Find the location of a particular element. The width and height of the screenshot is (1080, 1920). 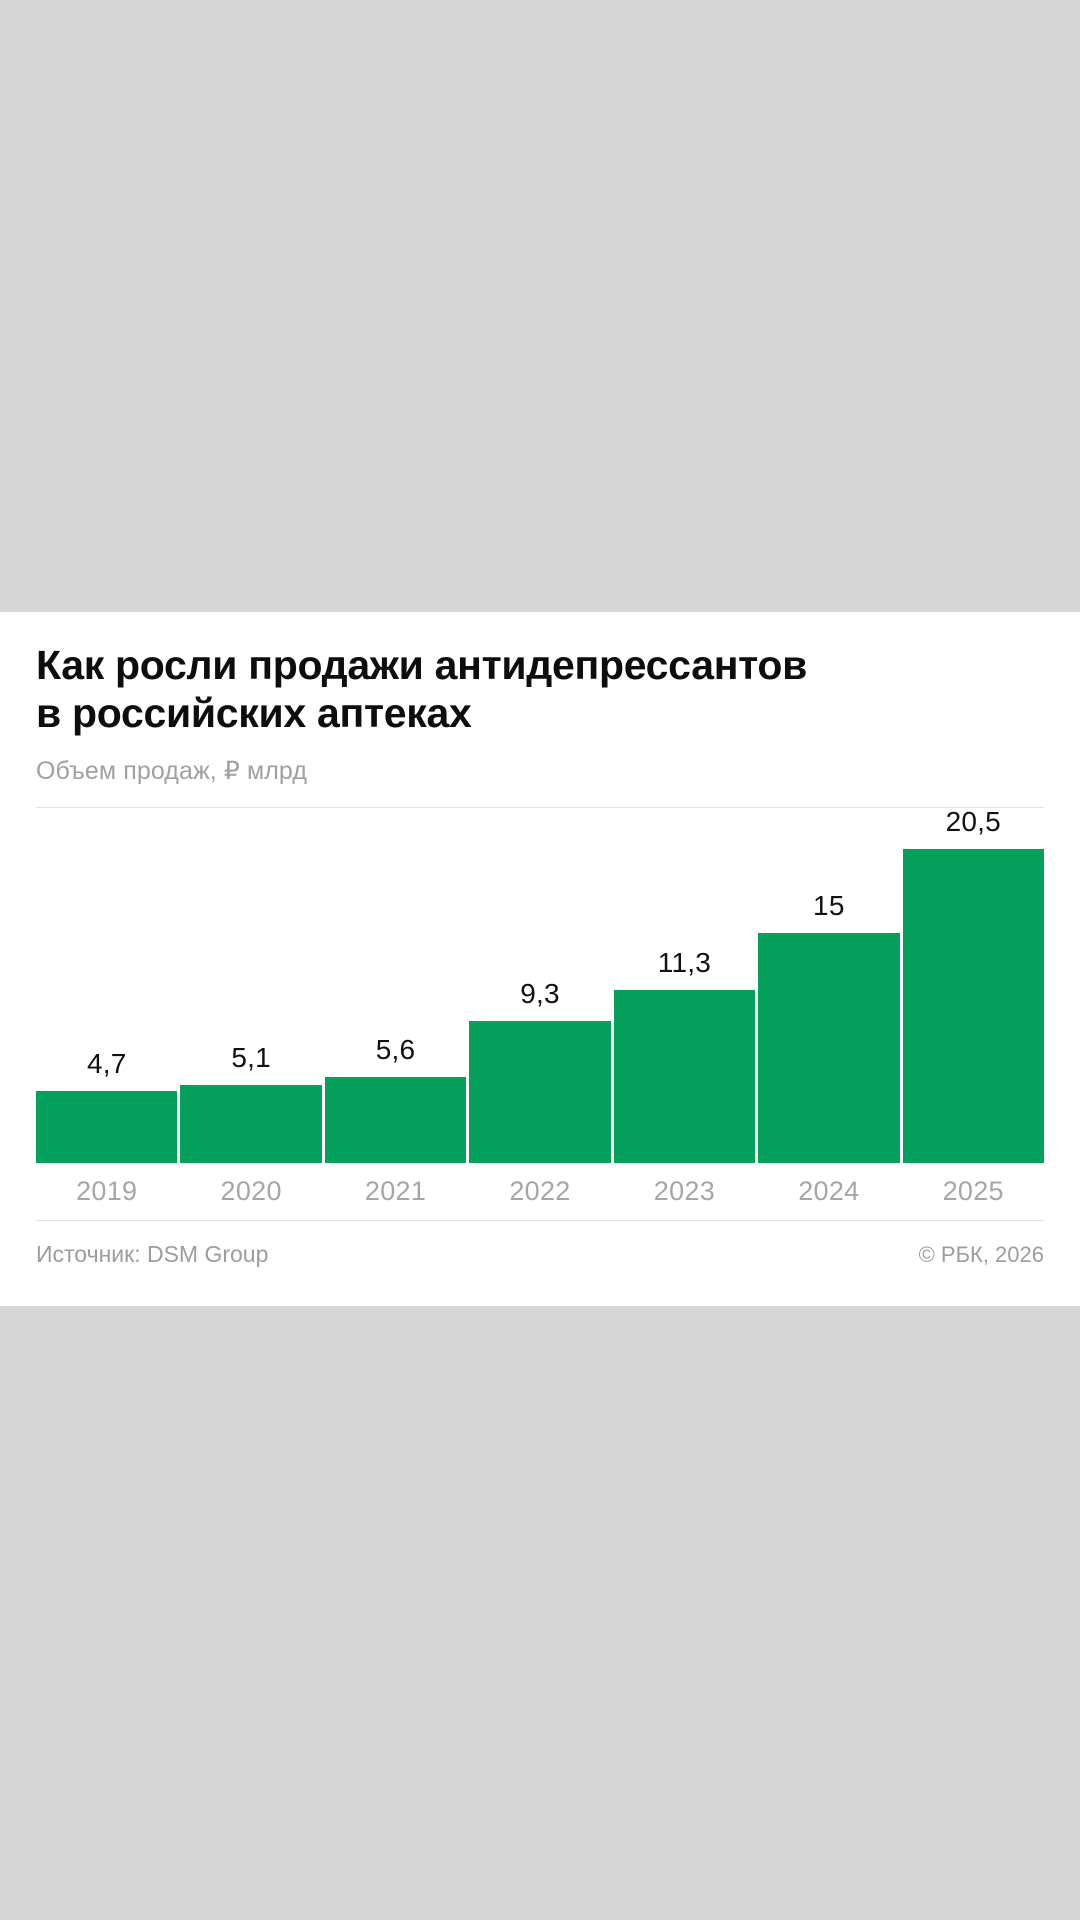

bar-value-label: 11,3 is located at coordinates (684, 963).